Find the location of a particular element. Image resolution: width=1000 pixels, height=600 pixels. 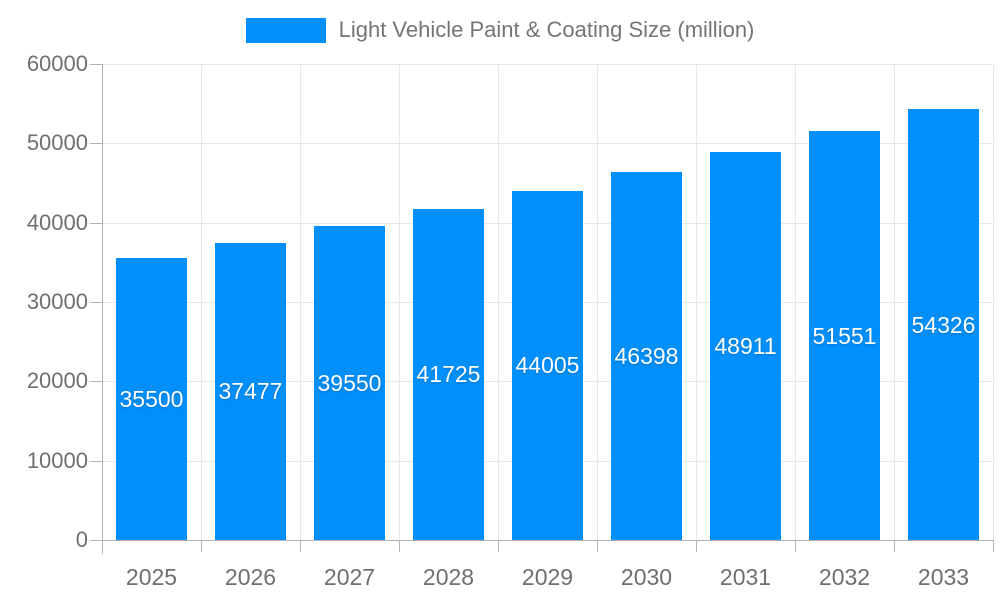

x-axis-tick-label: 2031 is located at coordinates (745, 577).